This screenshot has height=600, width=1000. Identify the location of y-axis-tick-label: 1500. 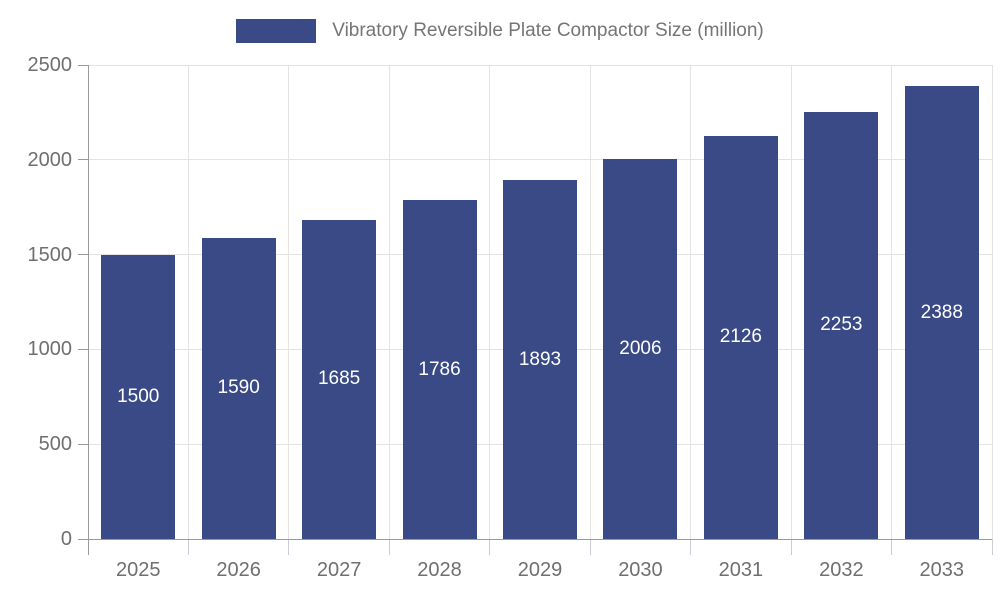
(50, 254).